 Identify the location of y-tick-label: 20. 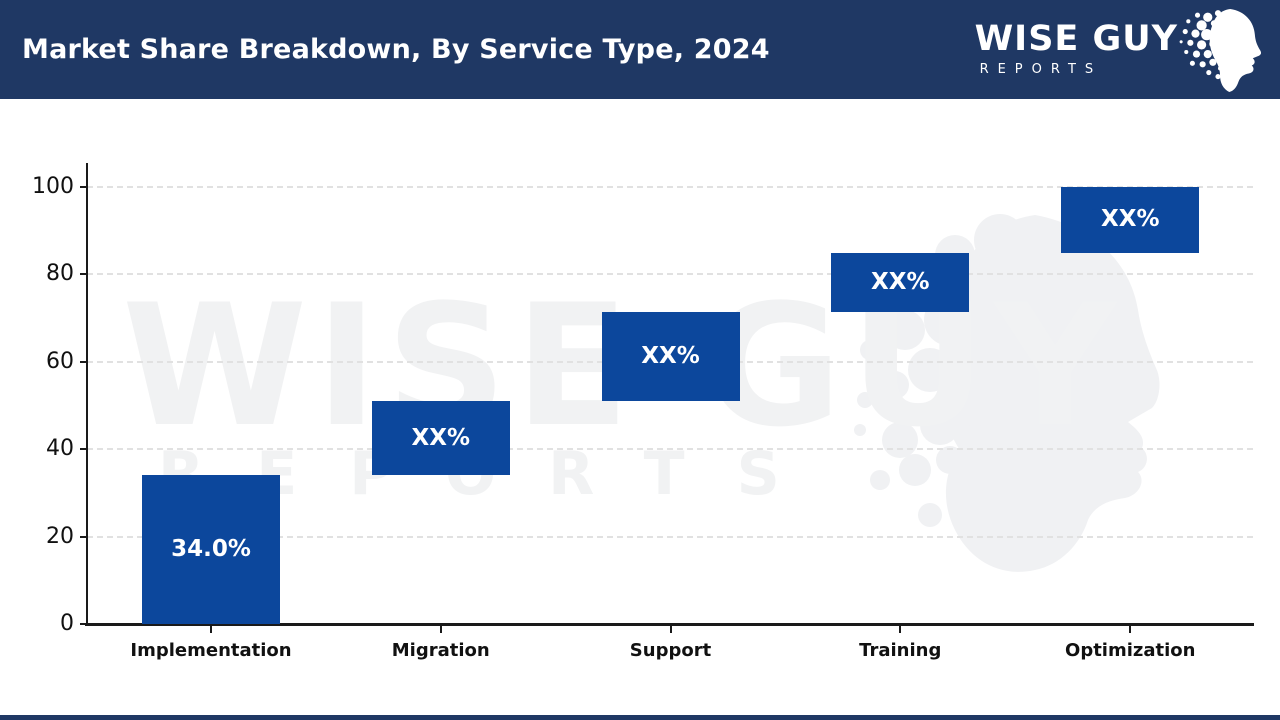
(60, 536).